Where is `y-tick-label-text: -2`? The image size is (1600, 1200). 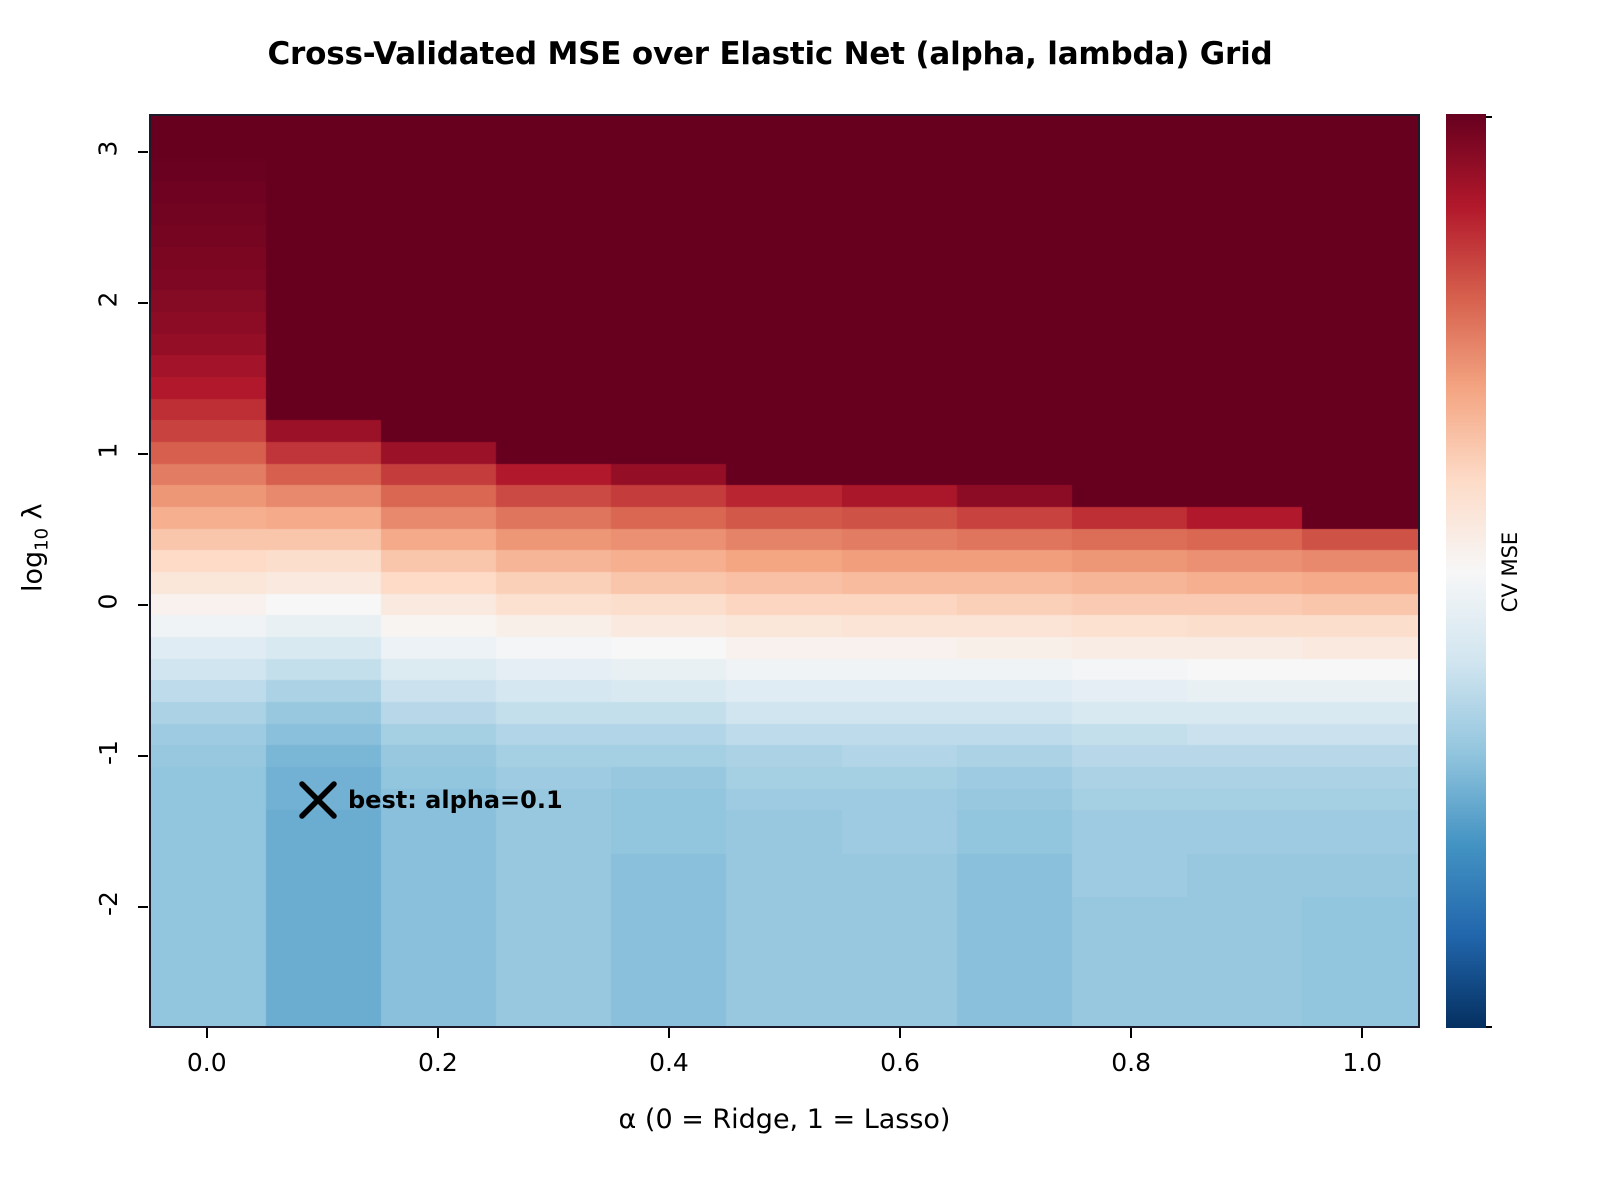 y-tick-label-text: -2 is located at coordinates (108, 904).